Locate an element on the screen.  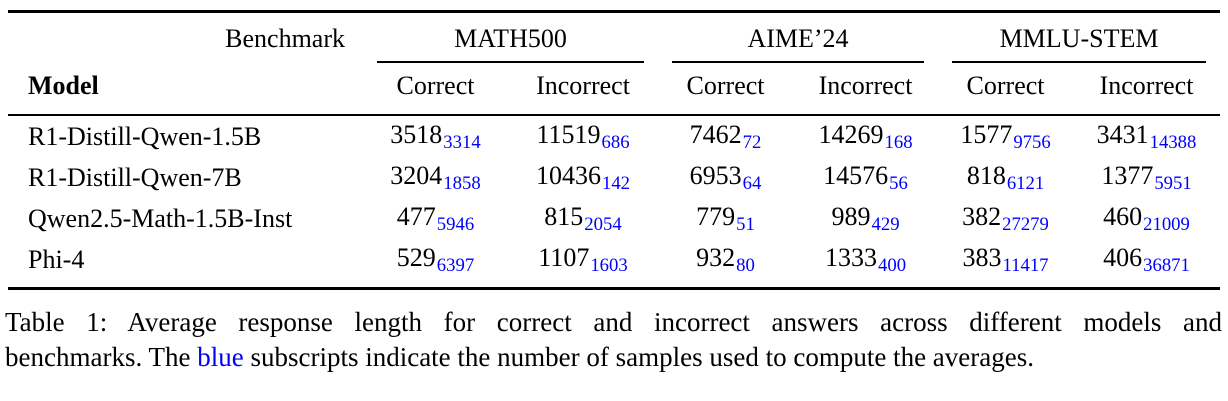
sample-count-subscript: 2054 is located at coordinates (603, 224).